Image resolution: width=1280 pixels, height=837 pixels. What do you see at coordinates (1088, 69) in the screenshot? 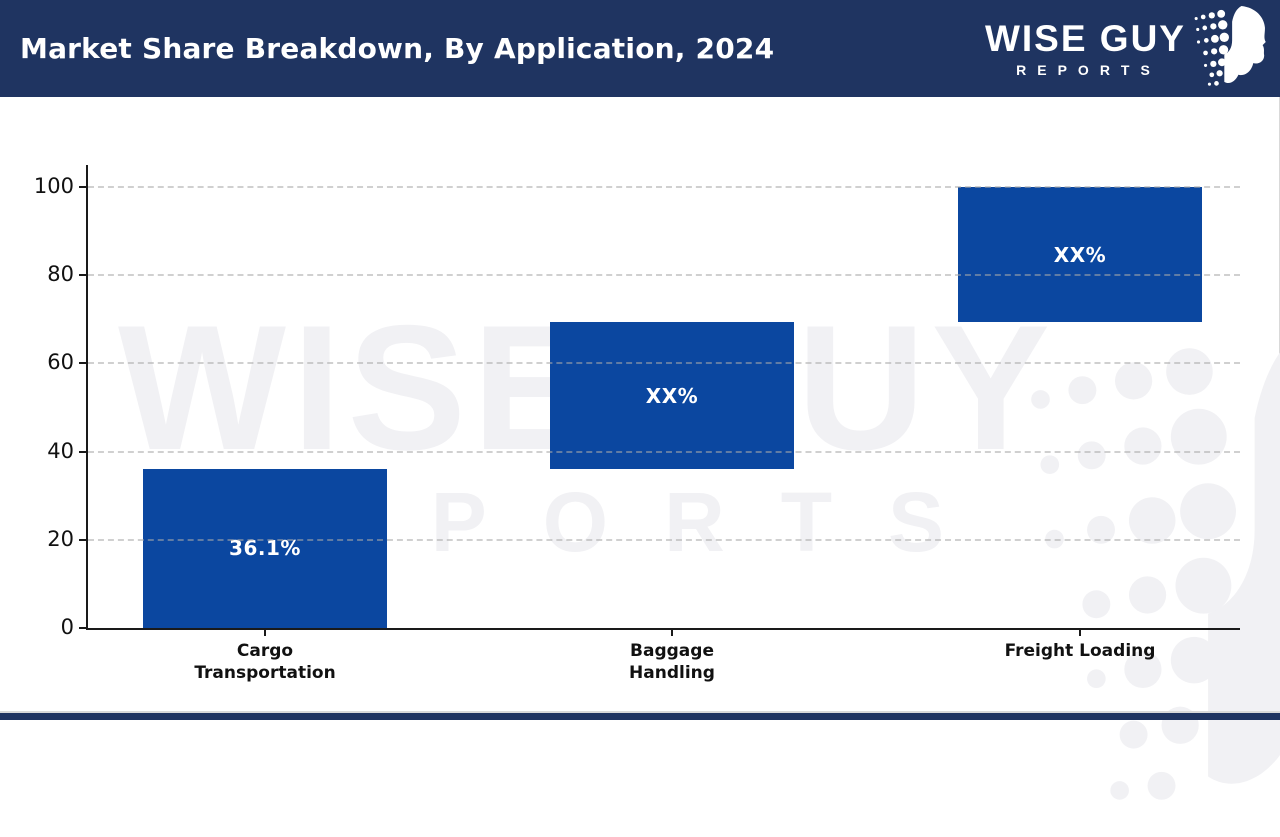
I see `logo-subtitle: REPORTS` at bounding box center [1088, 69].